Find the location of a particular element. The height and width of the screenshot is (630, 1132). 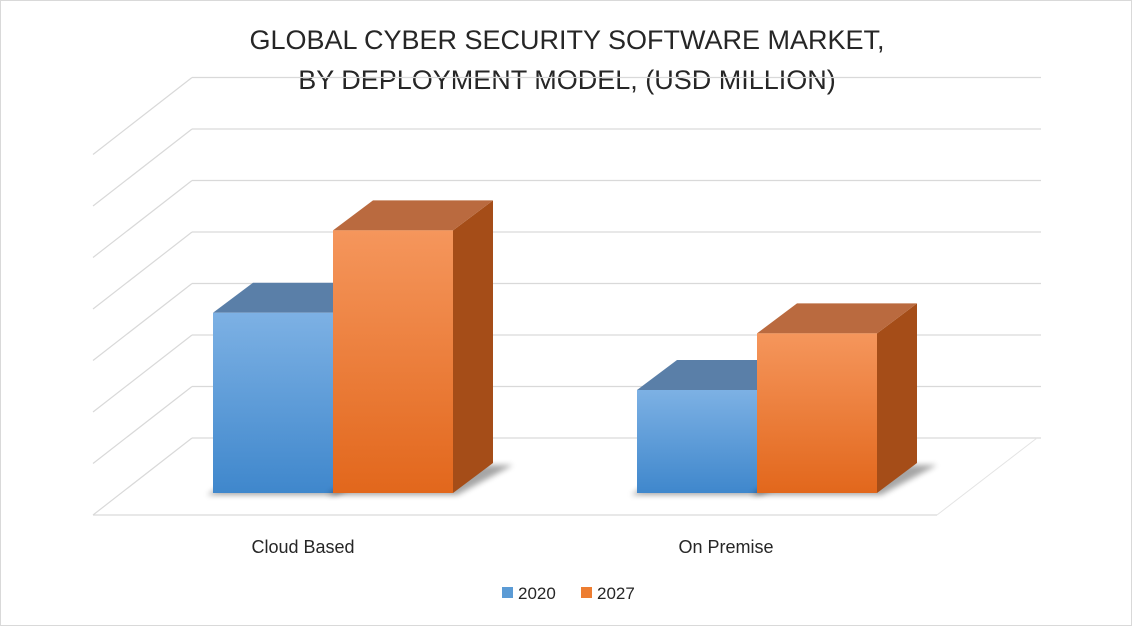

legend-swatch-2020 is located at coordinates (507, 592).